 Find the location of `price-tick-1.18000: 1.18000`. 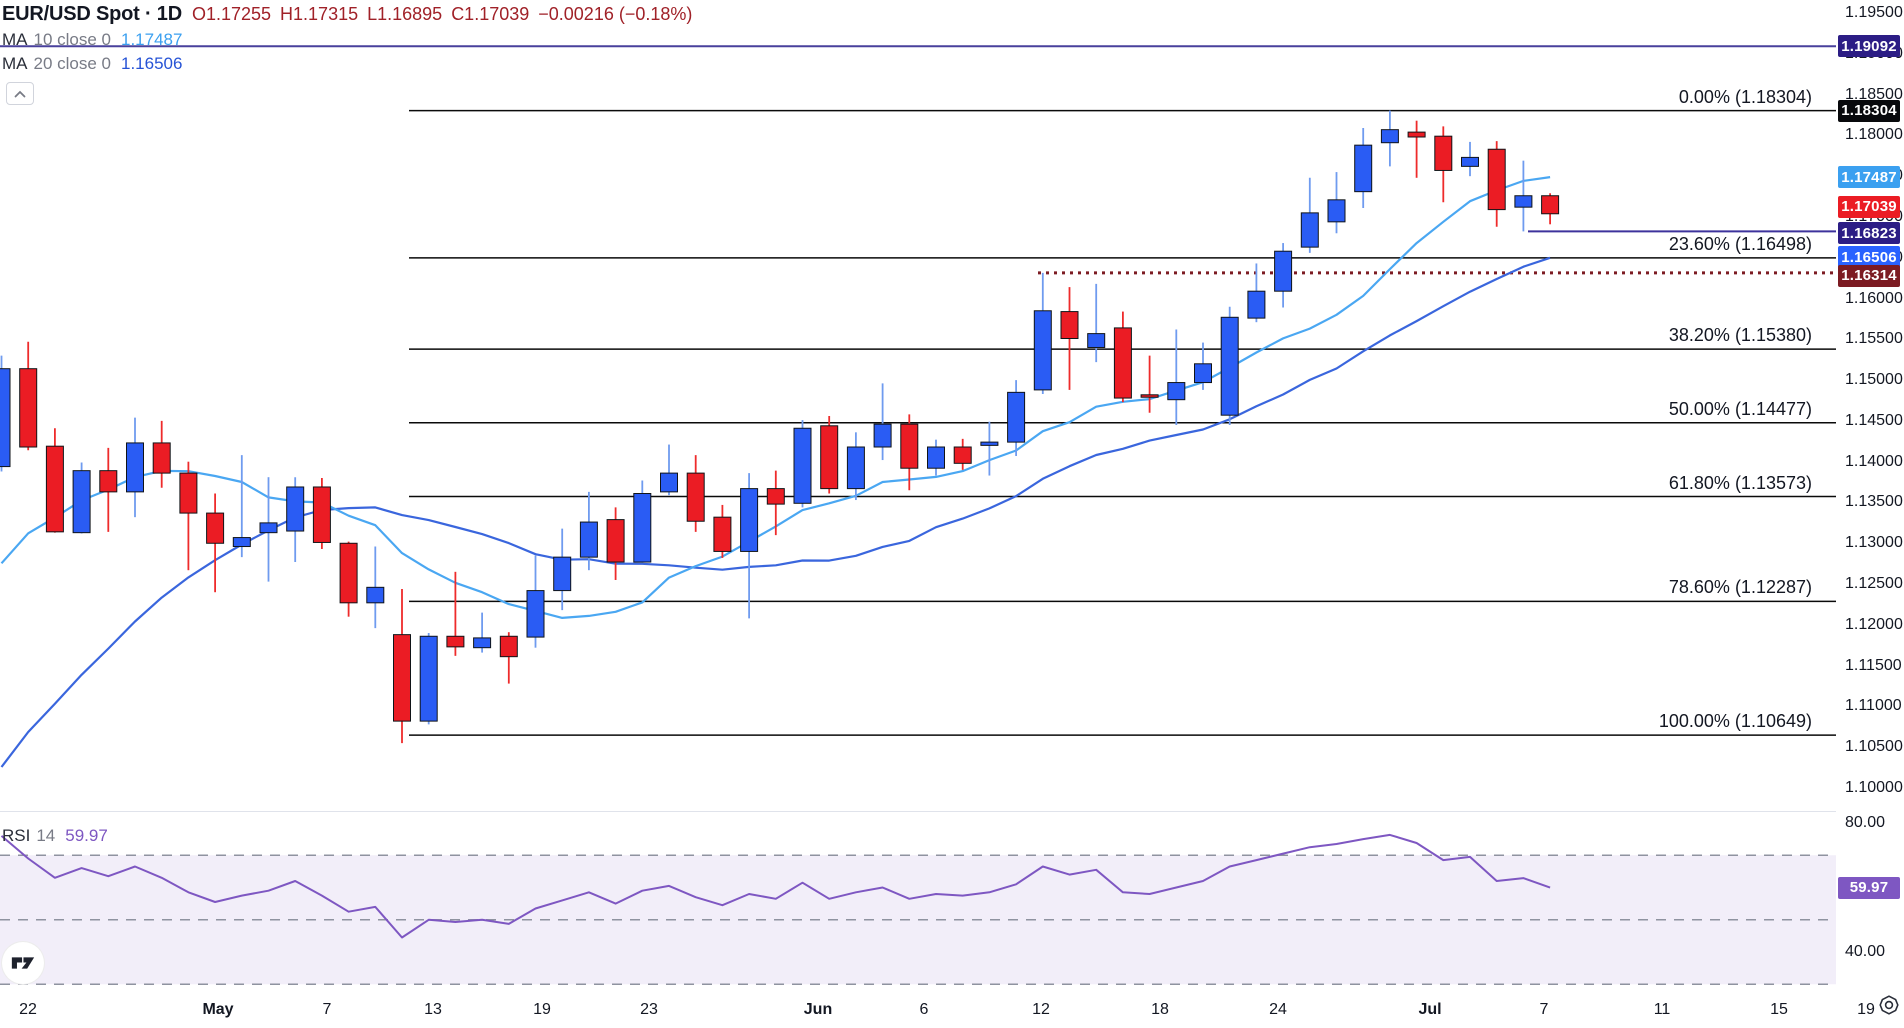

price-tick-1.18000: 1.18000 is located at coordinates (1874, 135).